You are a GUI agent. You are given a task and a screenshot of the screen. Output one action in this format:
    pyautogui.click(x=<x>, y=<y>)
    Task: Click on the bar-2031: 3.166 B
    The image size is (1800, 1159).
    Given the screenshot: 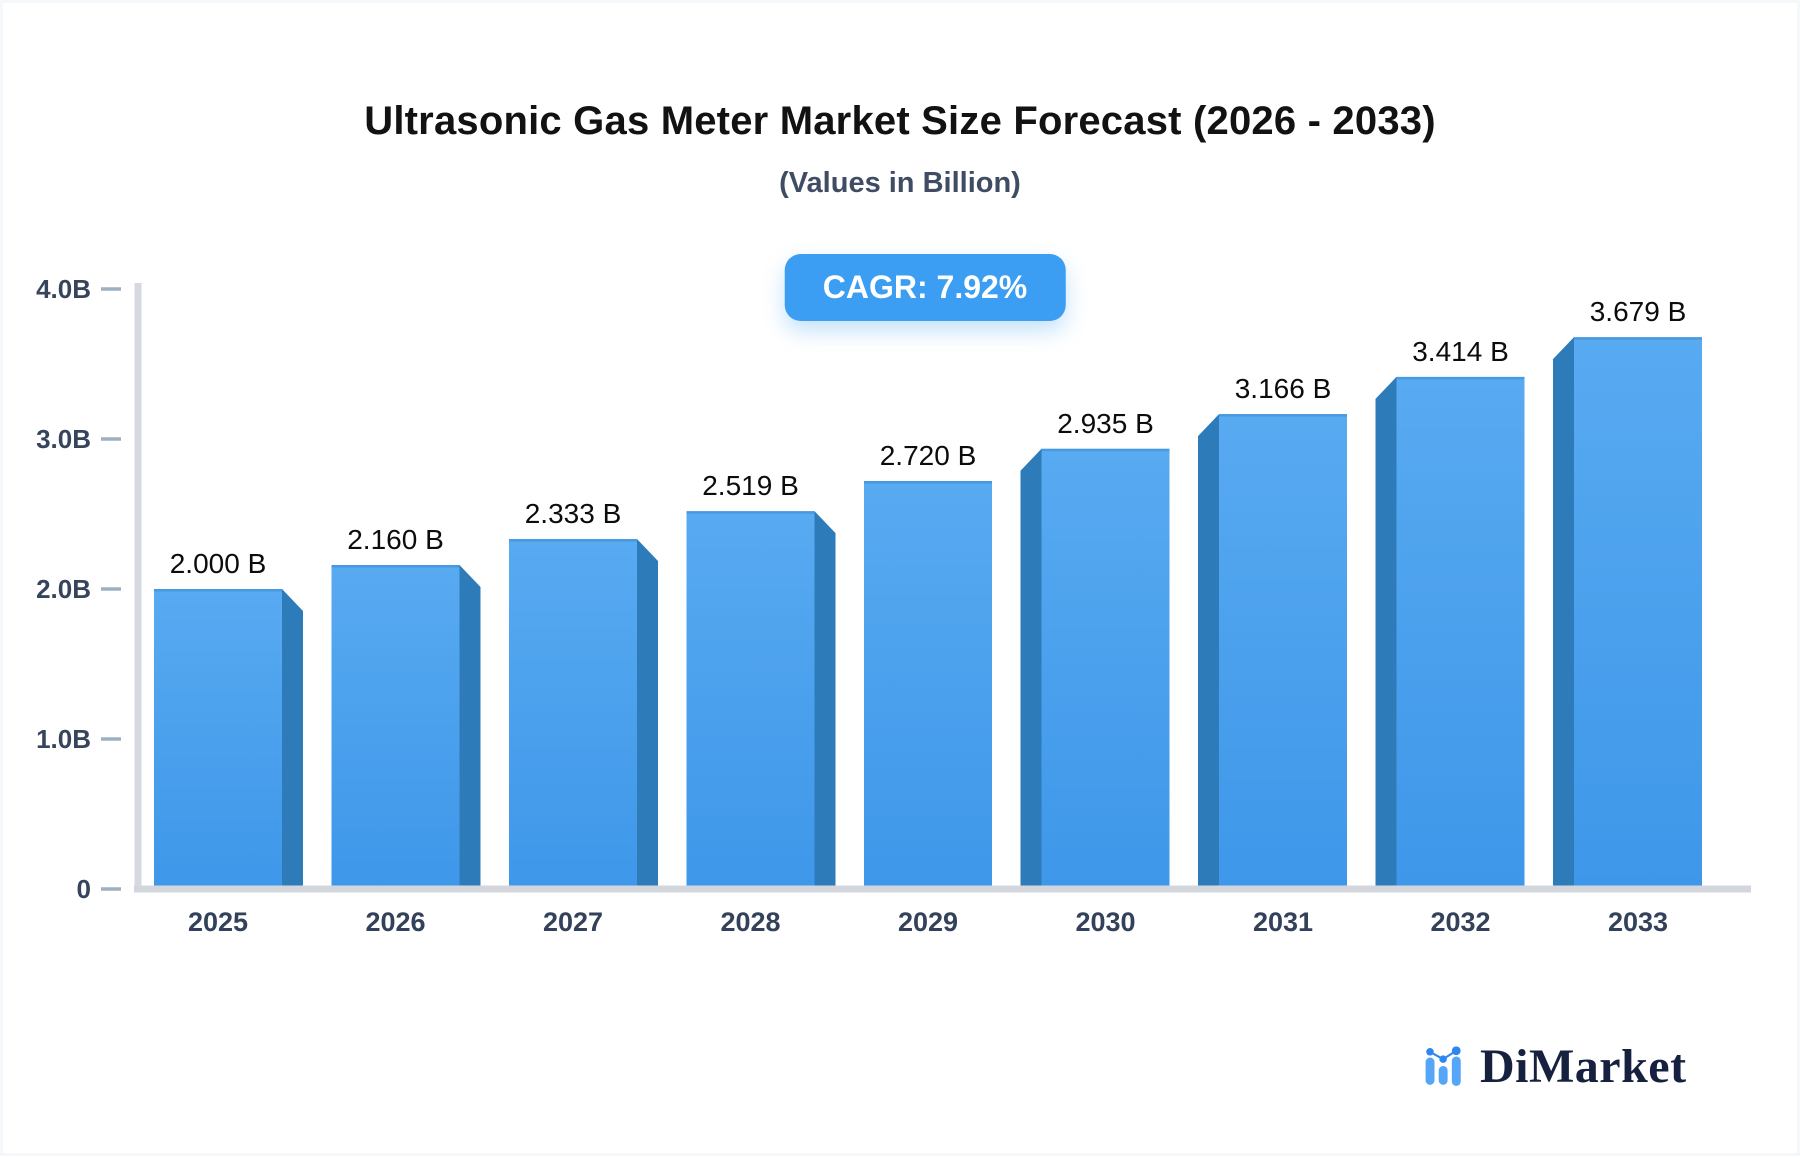 What is the action you would take?
    pyautogui.click(x=1272, y=631)
    